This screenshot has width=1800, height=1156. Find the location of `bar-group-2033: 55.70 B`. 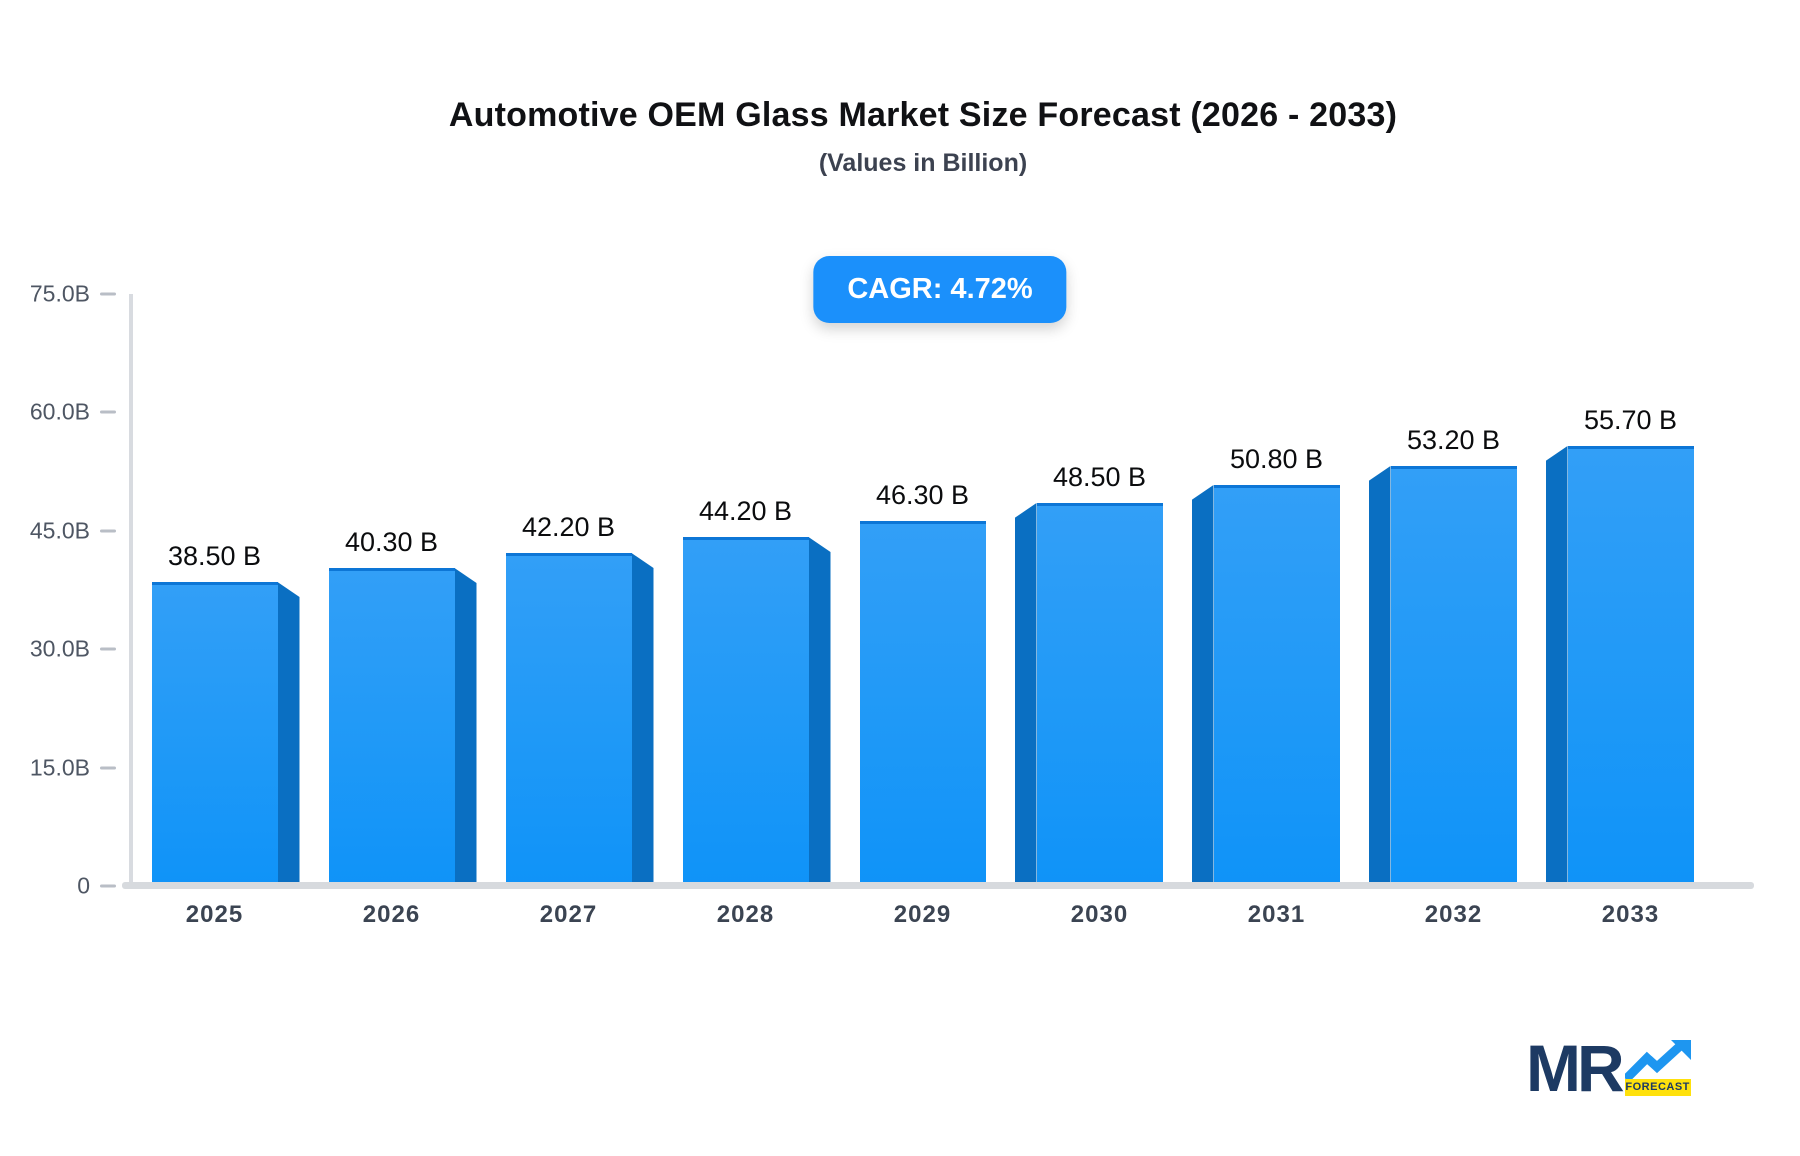

bar-group-2033: 55.70 B is located at coordinates (1630, 645).